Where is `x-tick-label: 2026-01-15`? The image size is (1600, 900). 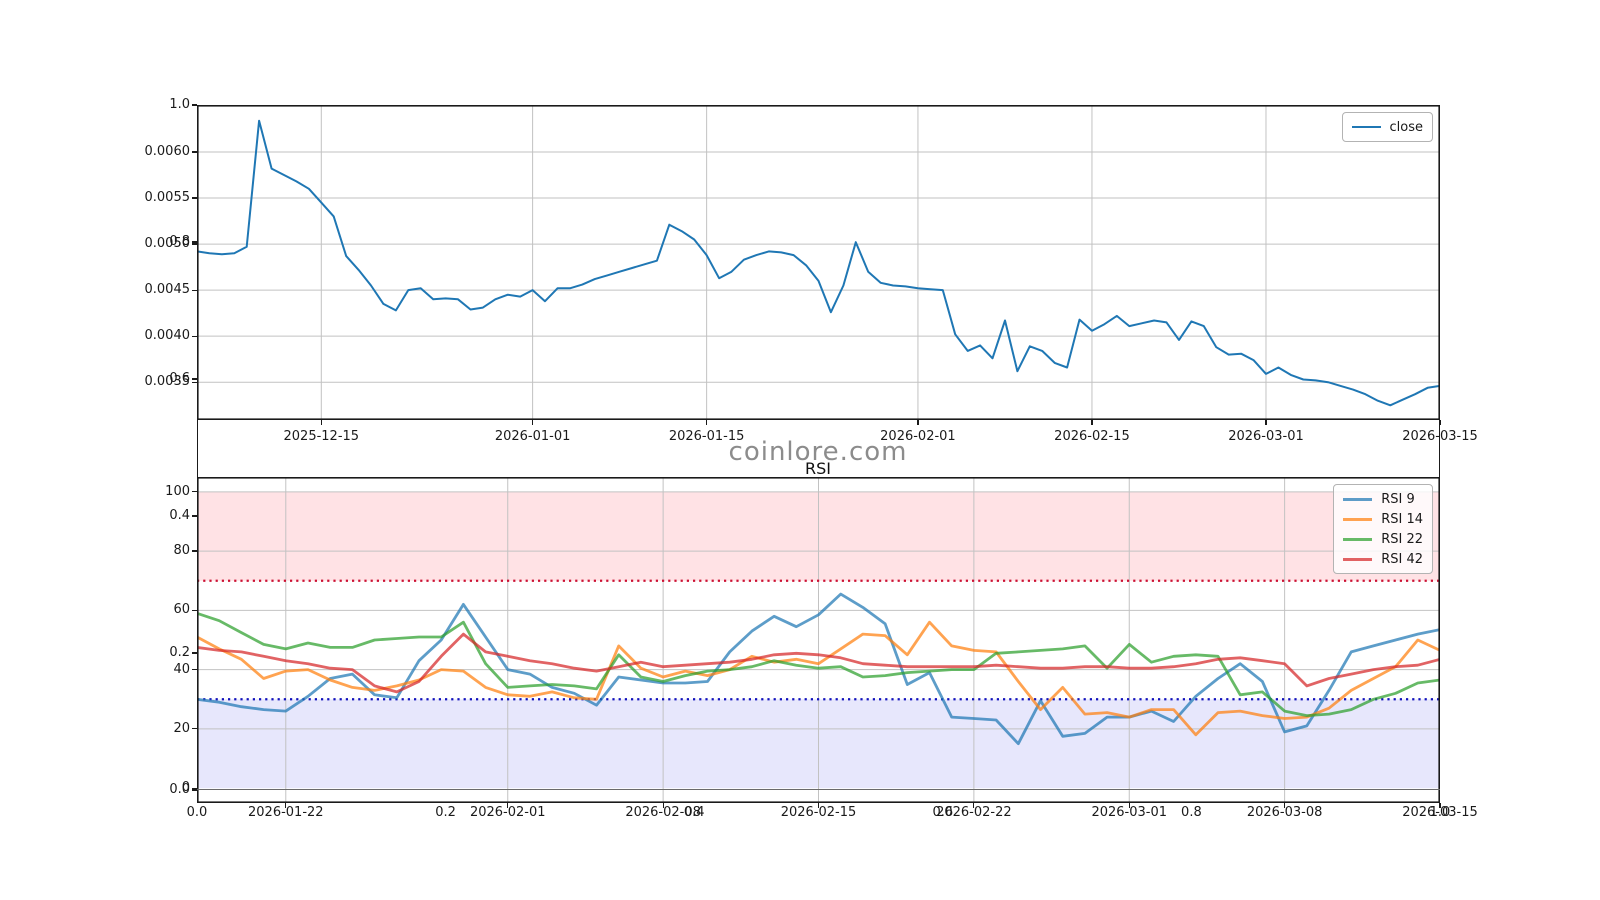 x-tick-label: 2026-01-15 is located at coordinates (706, 436).